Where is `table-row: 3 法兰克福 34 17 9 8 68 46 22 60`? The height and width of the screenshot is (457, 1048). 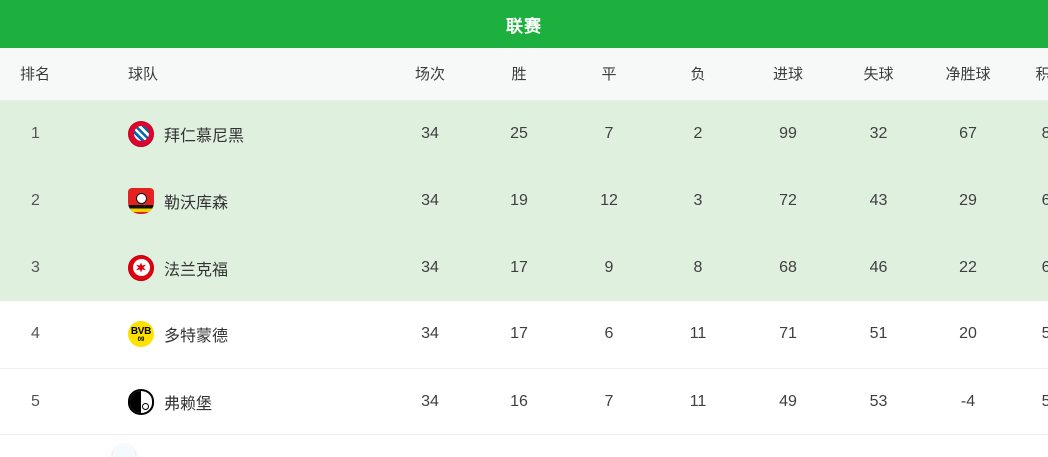
table-row: 3 法兰克福 34 17 9 8 68 46 22 60 is located at coordinates (524, 267).